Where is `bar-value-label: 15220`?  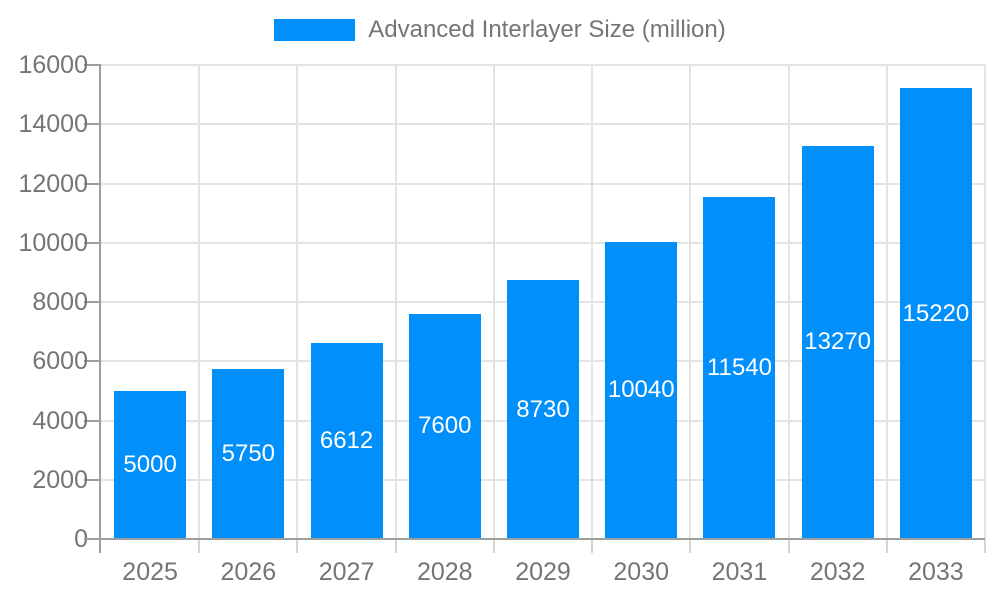
bar-value-label: 15220 is located at coordinates (936, 313).